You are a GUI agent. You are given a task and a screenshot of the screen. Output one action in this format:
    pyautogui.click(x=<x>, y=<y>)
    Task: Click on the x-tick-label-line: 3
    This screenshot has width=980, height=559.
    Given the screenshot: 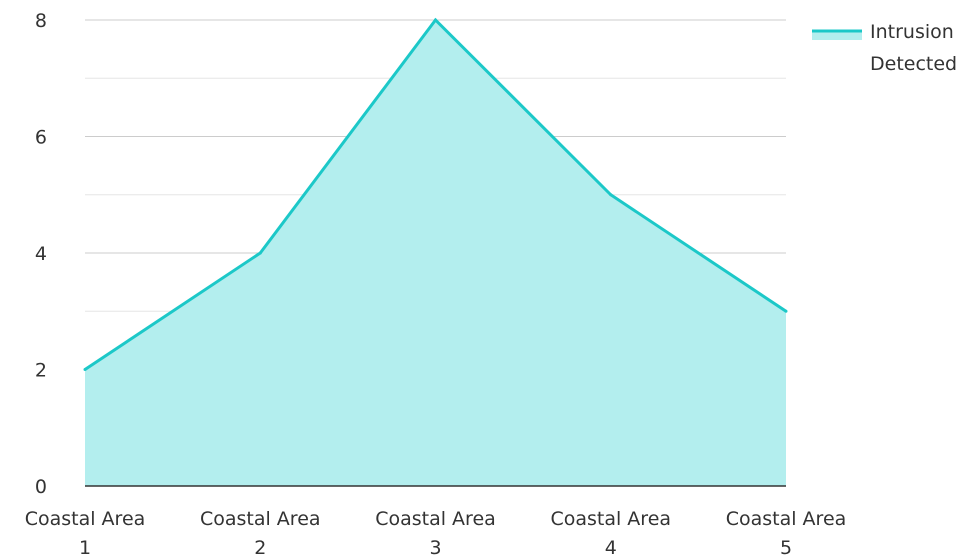 What is the action you would take?
    pyautogui.click(x=435, y=548)
    